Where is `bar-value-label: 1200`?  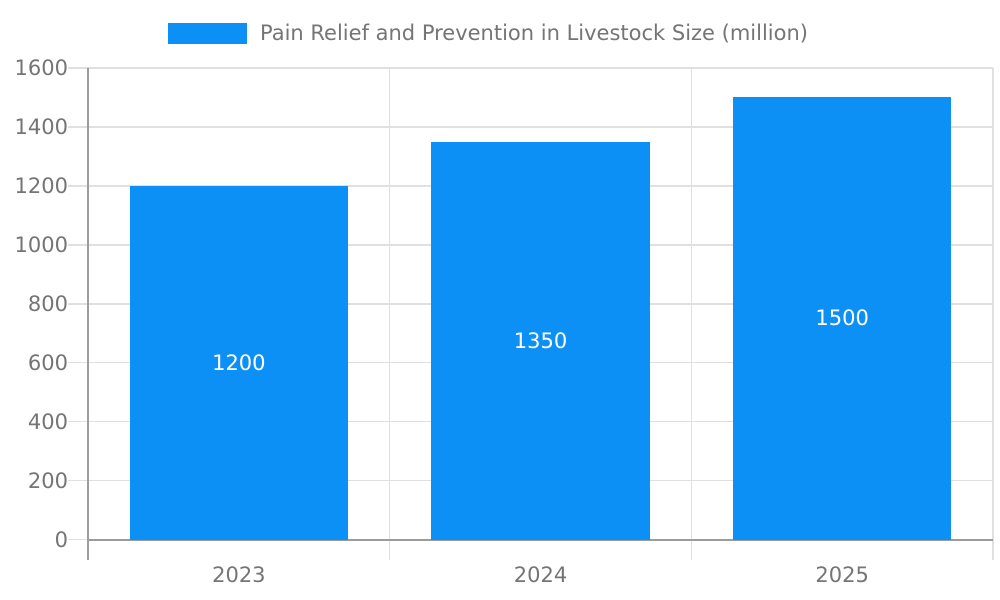 bar-value-label: 1200 is located at coordinates (239, 362).